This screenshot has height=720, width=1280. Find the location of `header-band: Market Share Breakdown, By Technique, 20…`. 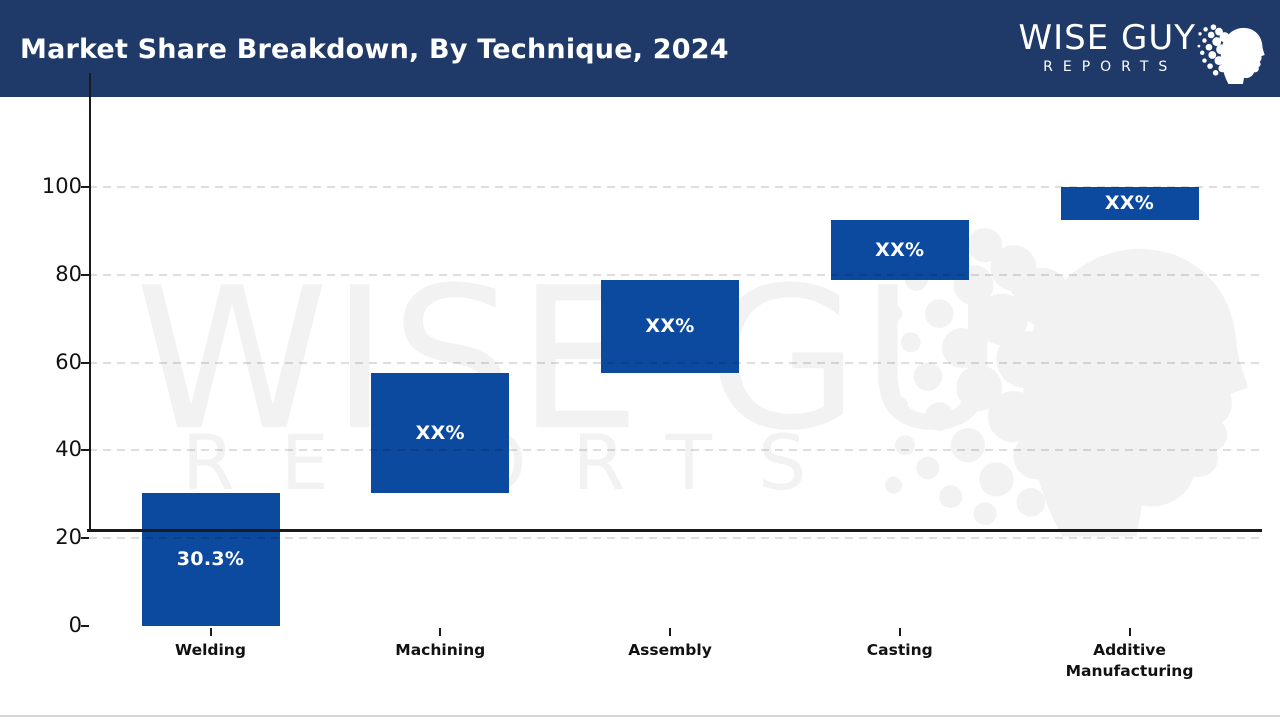

header-band: Market Share Breakdown, By Technique, 20… is located at coordinates (640, 48).